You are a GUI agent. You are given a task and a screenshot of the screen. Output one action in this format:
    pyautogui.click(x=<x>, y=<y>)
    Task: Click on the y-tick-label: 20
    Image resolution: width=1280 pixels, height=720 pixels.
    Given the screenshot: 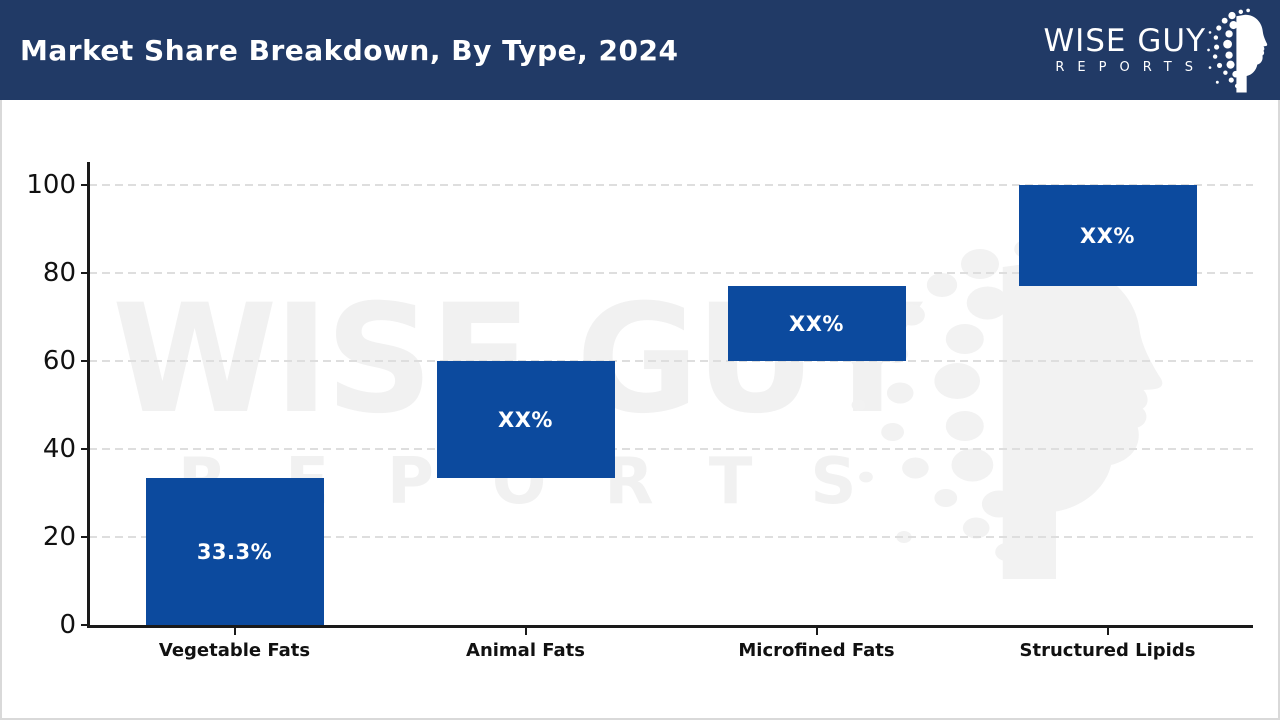 What is the action you would take?
    pyautogui.click(x=59, y=537)
    